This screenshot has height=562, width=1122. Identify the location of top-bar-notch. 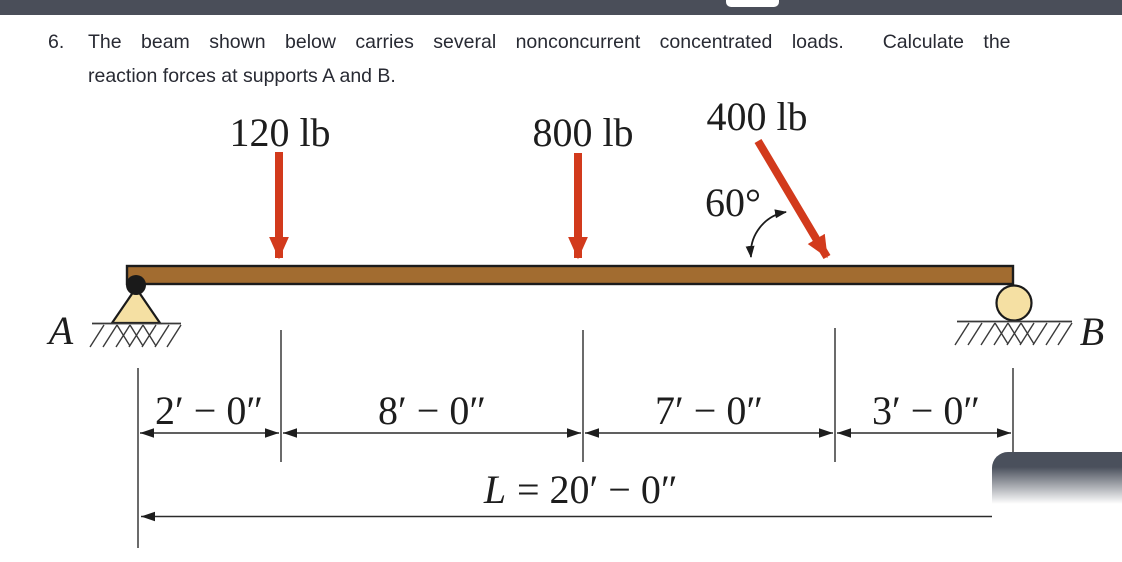
(752, 3).